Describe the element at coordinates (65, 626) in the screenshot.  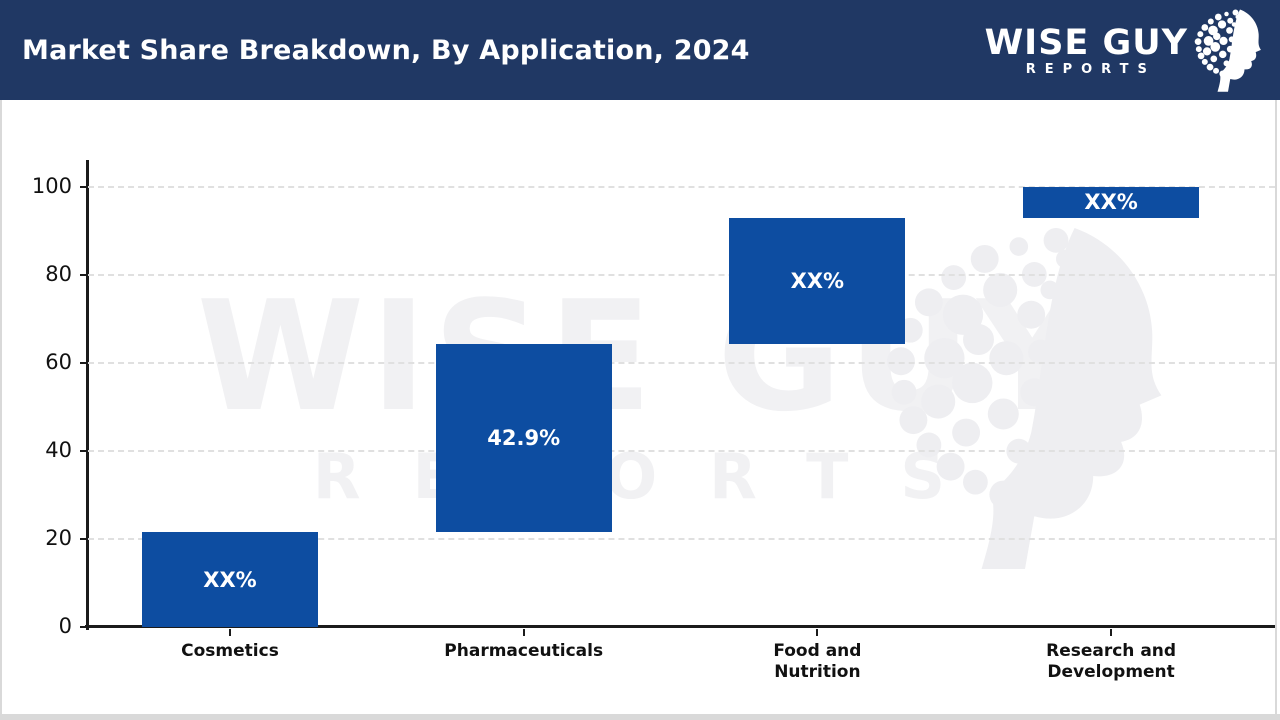
I see `y-axis-tick-label: 0` at that location.